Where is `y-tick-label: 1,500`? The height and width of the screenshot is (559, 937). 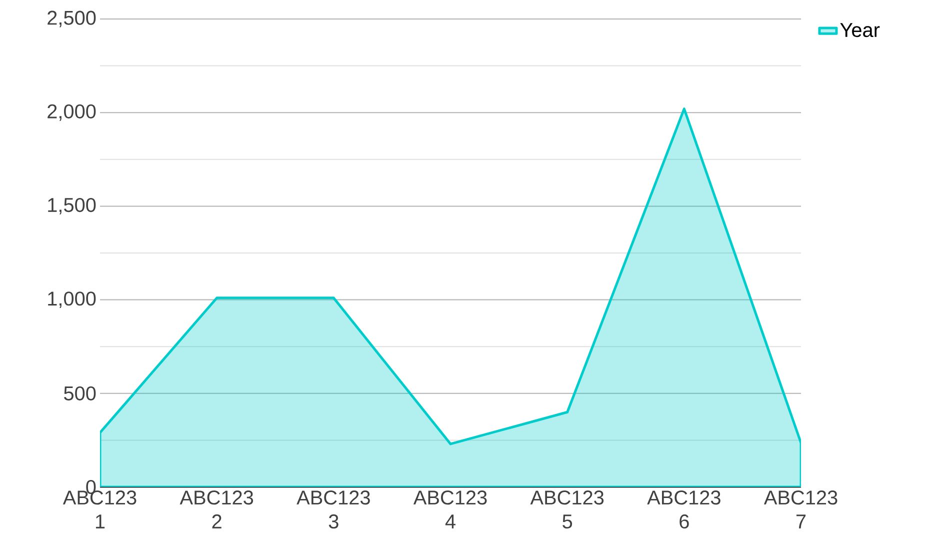 y-tick-label: 1,500 is located at coordinates (72, 206).